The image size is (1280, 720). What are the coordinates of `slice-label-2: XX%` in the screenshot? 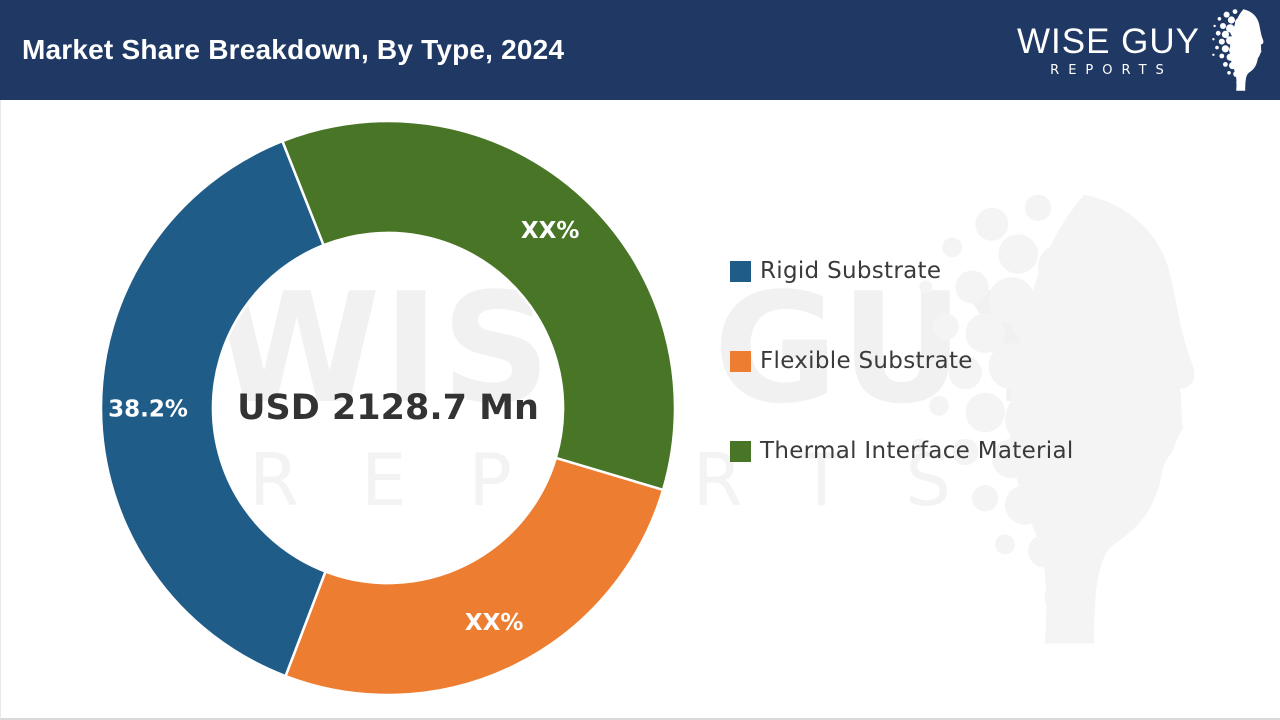 It's located at (494, 623).